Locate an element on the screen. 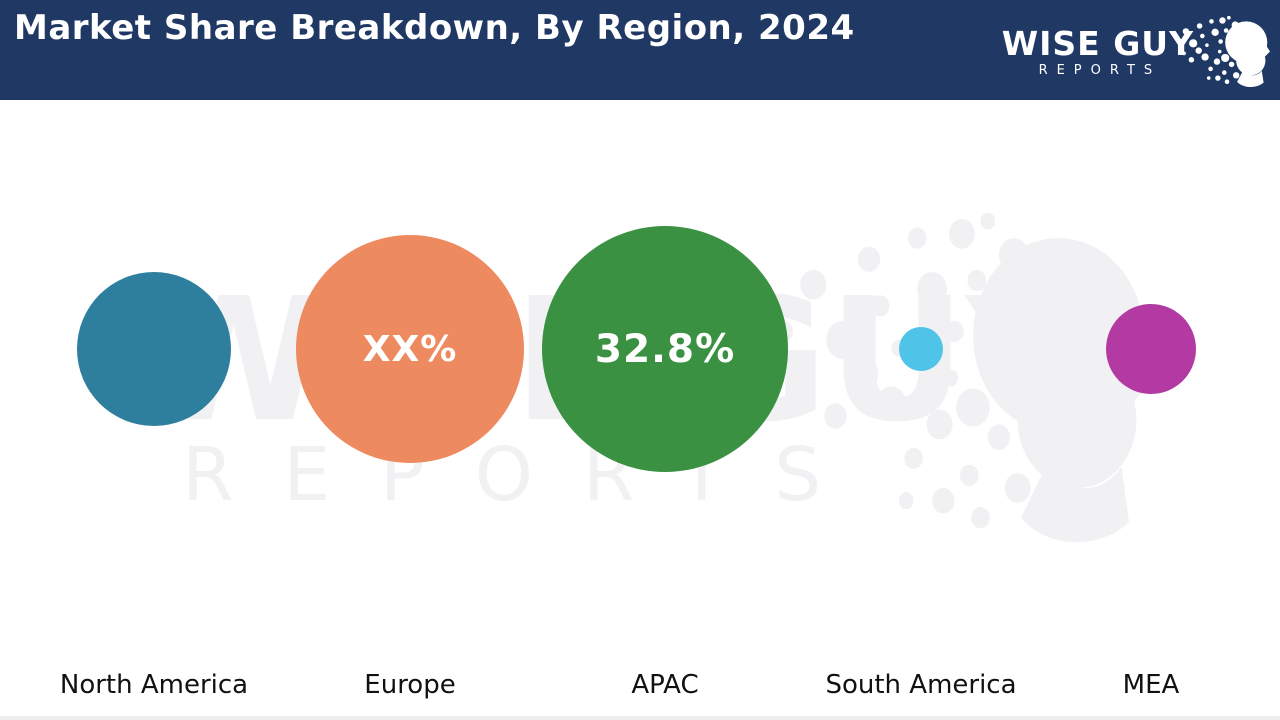  wise-guy-reports-logo: WISE GUY REPORTS is located at coordinates (1136, 52).